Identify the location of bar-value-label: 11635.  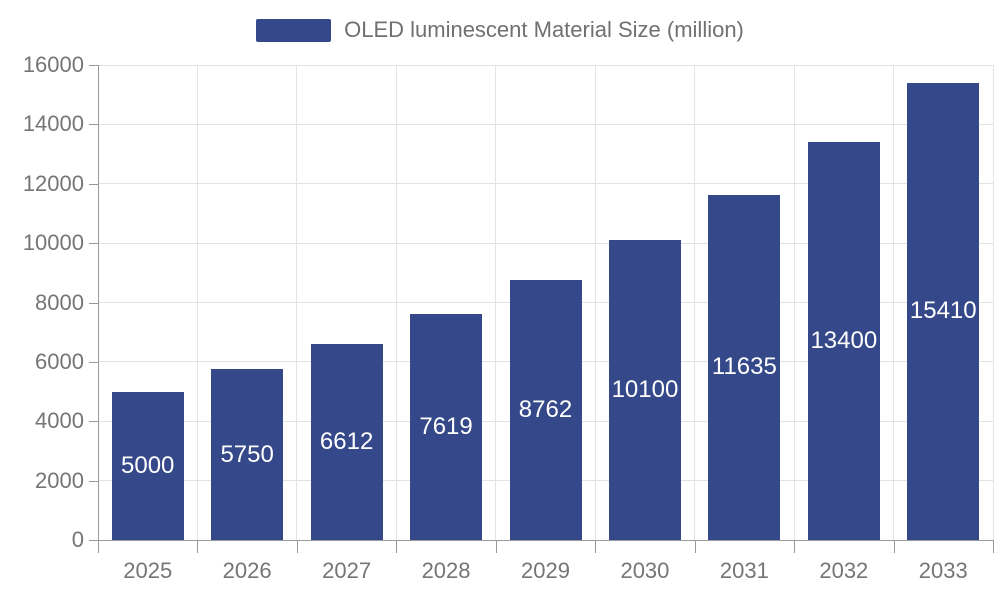
(744, 367).